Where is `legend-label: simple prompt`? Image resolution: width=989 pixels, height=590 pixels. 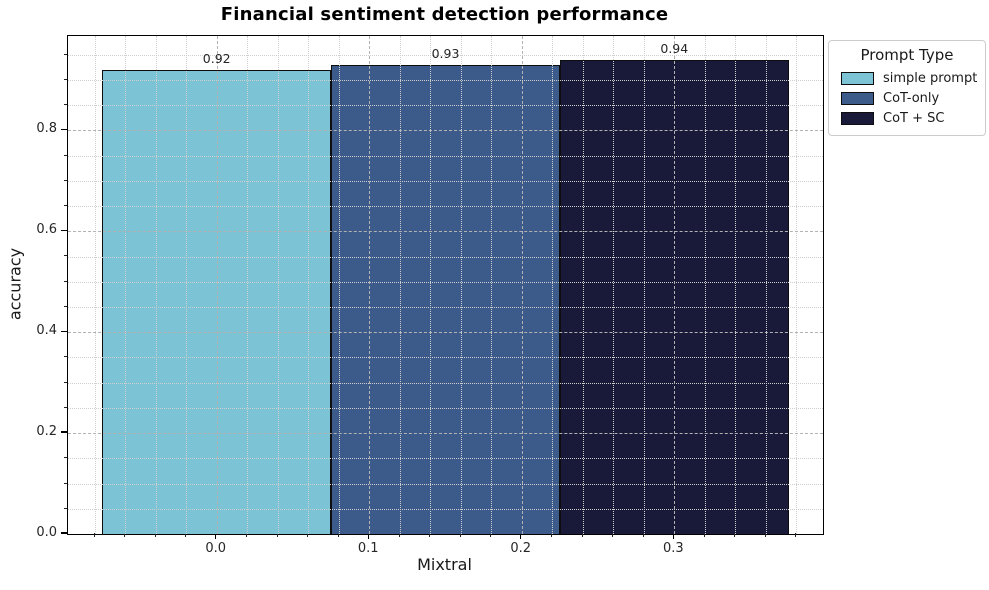
legend-label: simple prompt is located at coordinates (930, 78).